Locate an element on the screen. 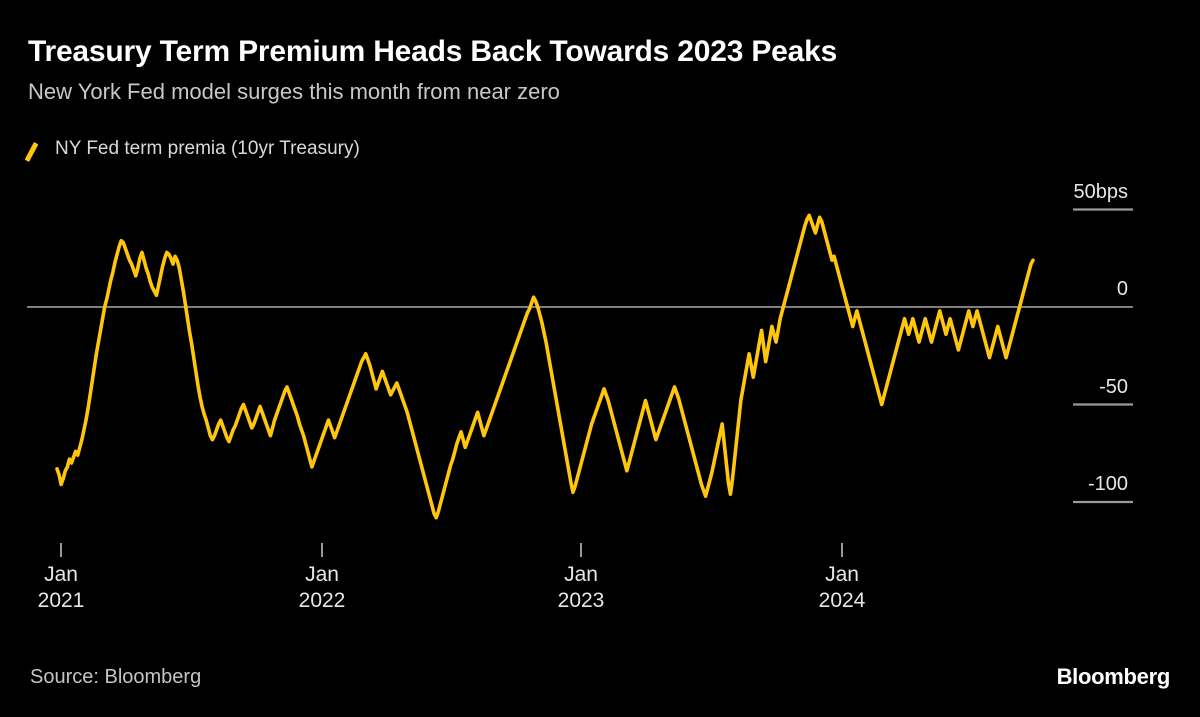 Image resolution: width=1200 pixels, height=717 pixels. bloomberg-logo: Bloomberg is located at coordinates (1113, 676).